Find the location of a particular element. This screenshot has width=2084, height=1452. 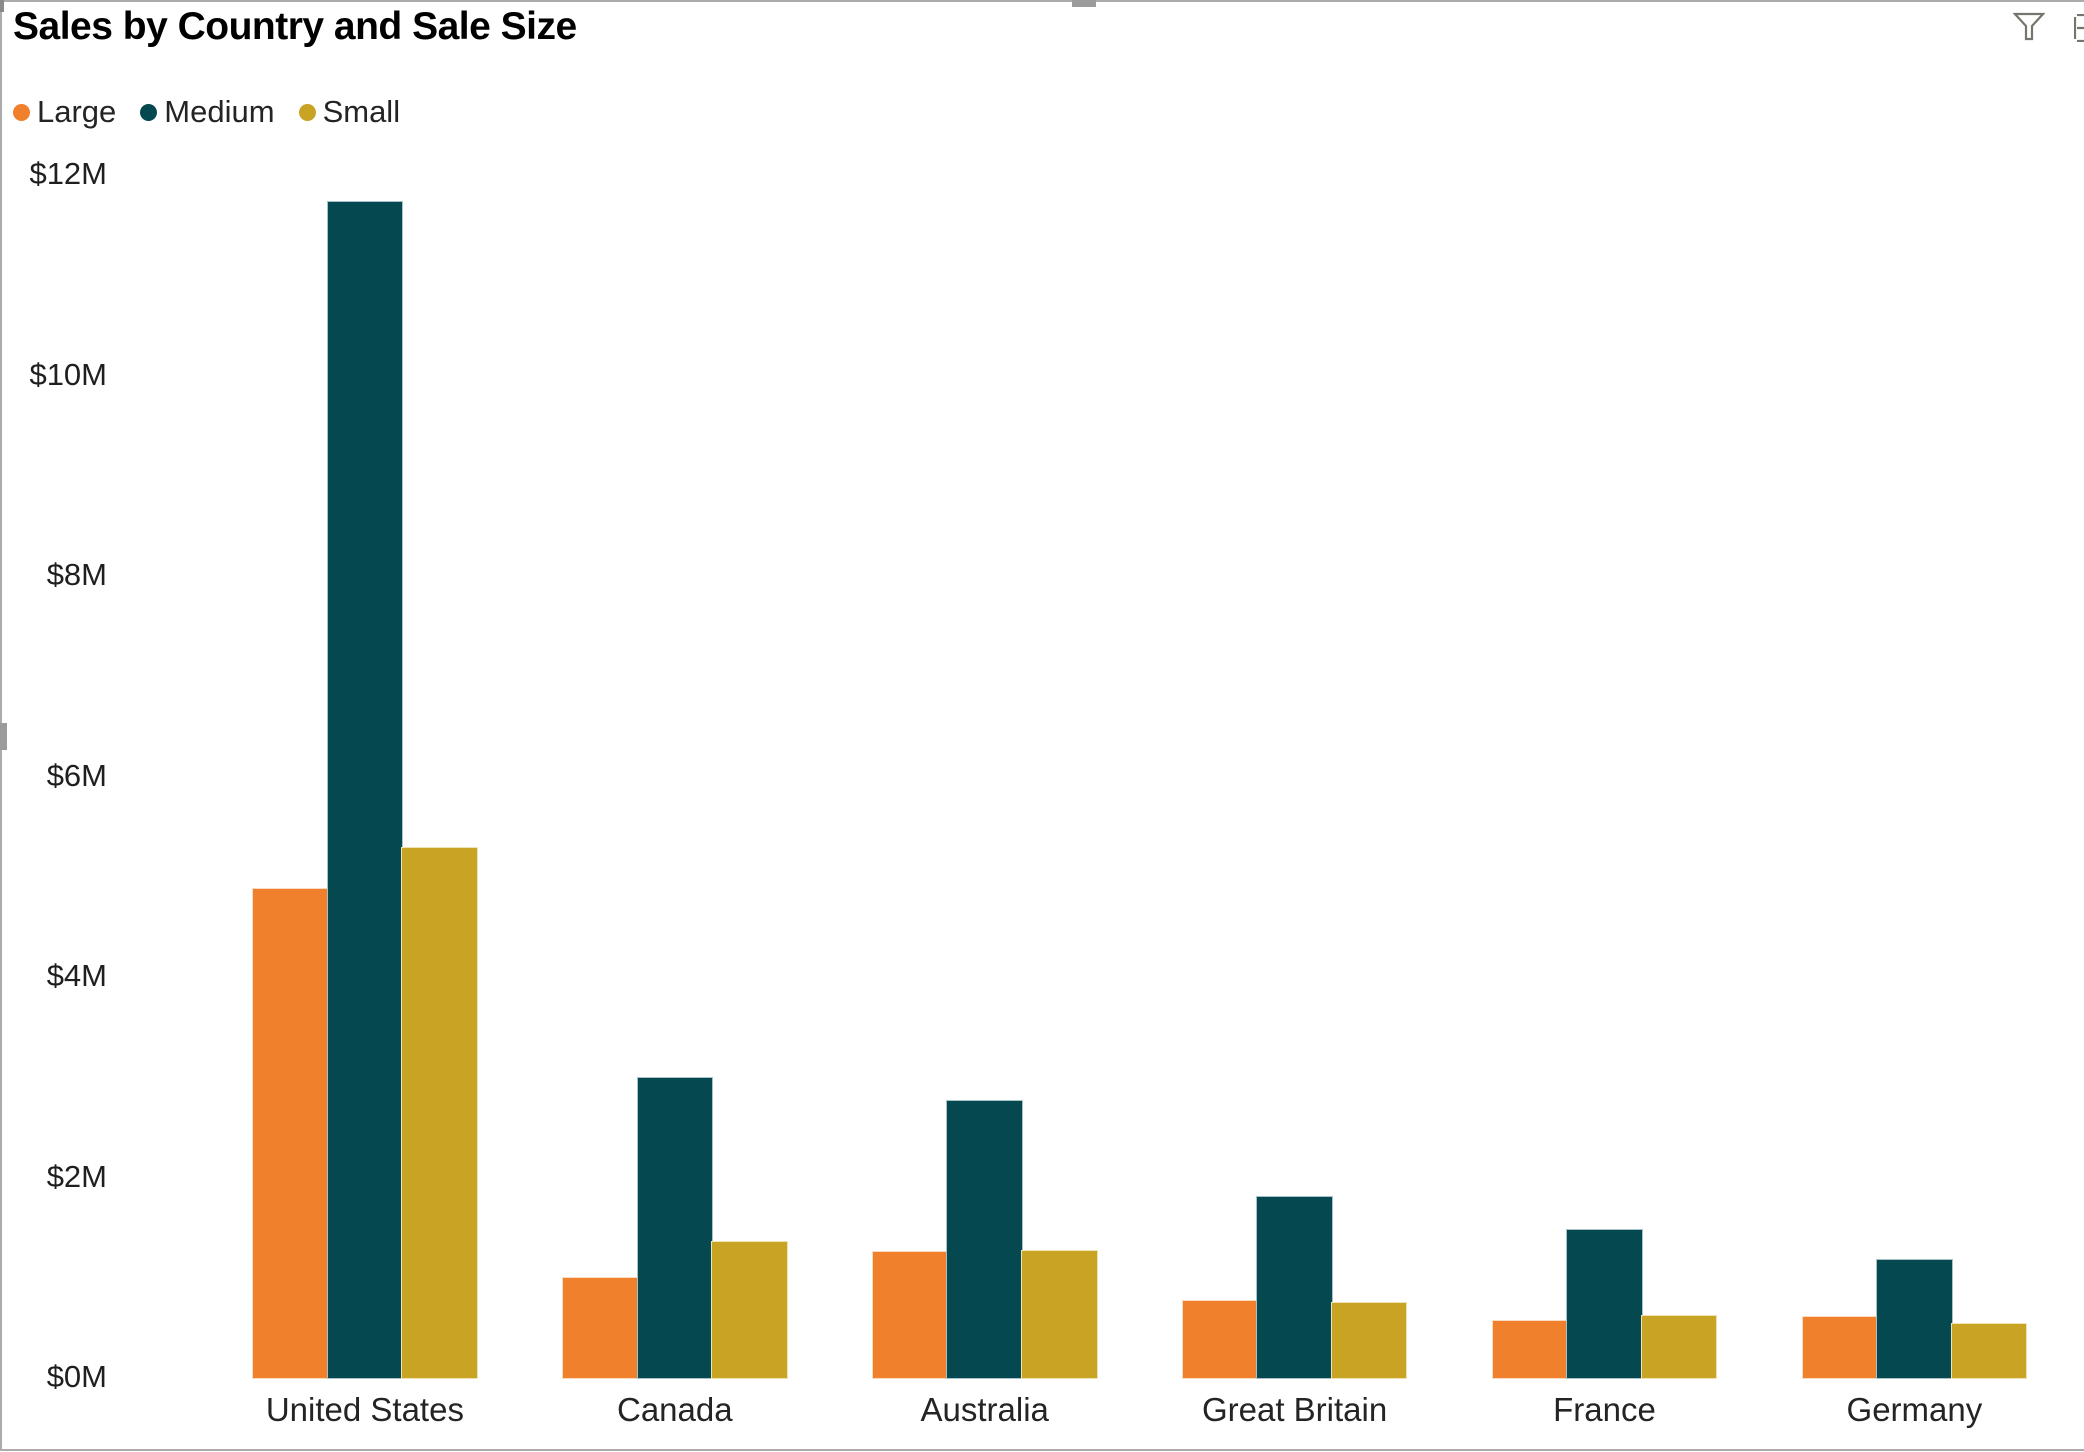

legend-item-label: Medium is located at coordinates (219, 111).